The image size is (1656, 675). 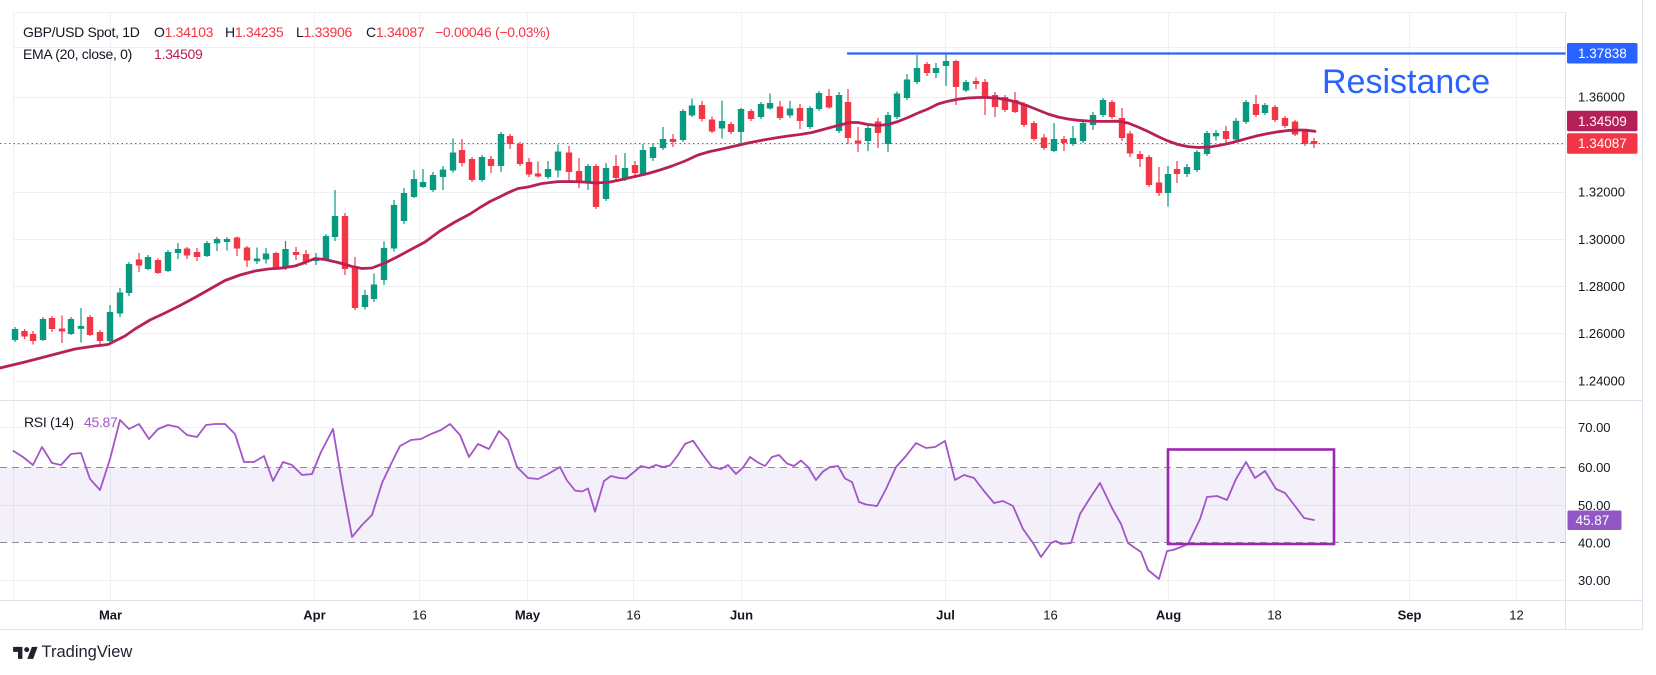 What do you see at coordinates (1601, 381) in the screenshot?
I see `svg-text: 1.24000` at bounding box center [1601, 381].